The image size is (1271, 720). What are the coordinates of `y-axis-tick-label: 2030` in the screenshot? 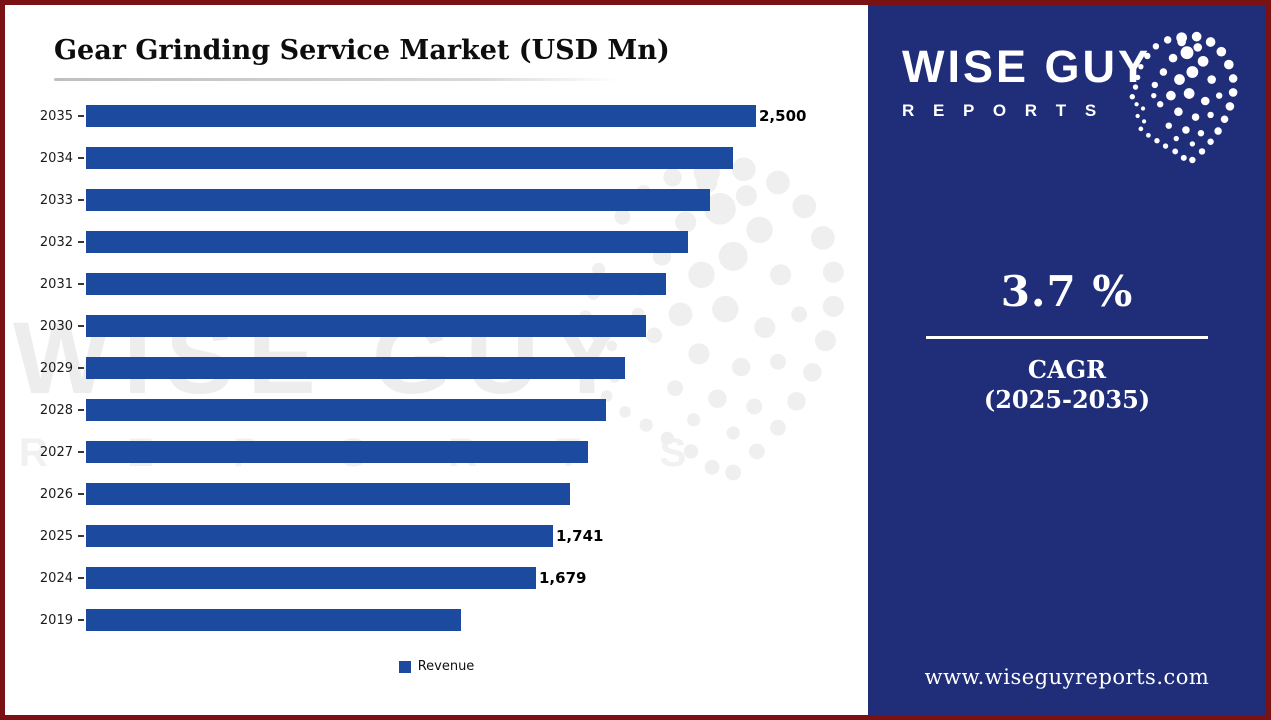 It's located at (56, 326).